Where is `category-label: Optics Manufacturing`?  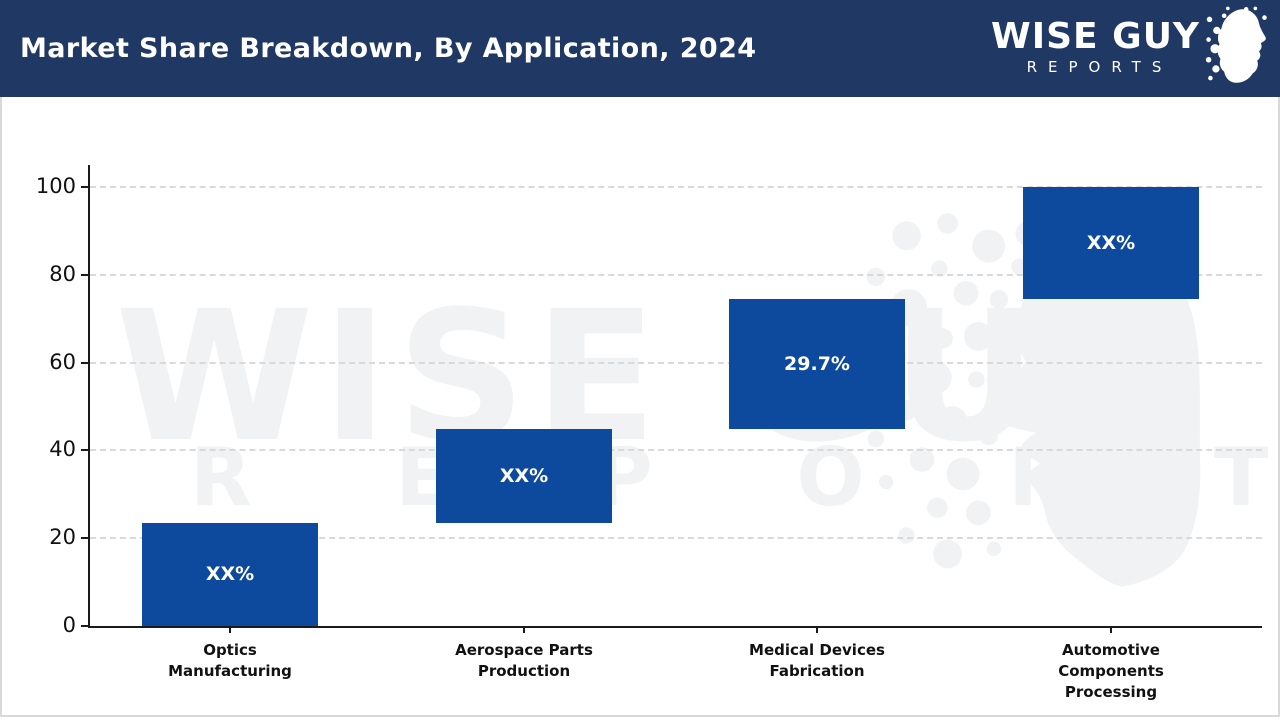
category-label: Optics Manufacturing is located at coordinates (230, 661).